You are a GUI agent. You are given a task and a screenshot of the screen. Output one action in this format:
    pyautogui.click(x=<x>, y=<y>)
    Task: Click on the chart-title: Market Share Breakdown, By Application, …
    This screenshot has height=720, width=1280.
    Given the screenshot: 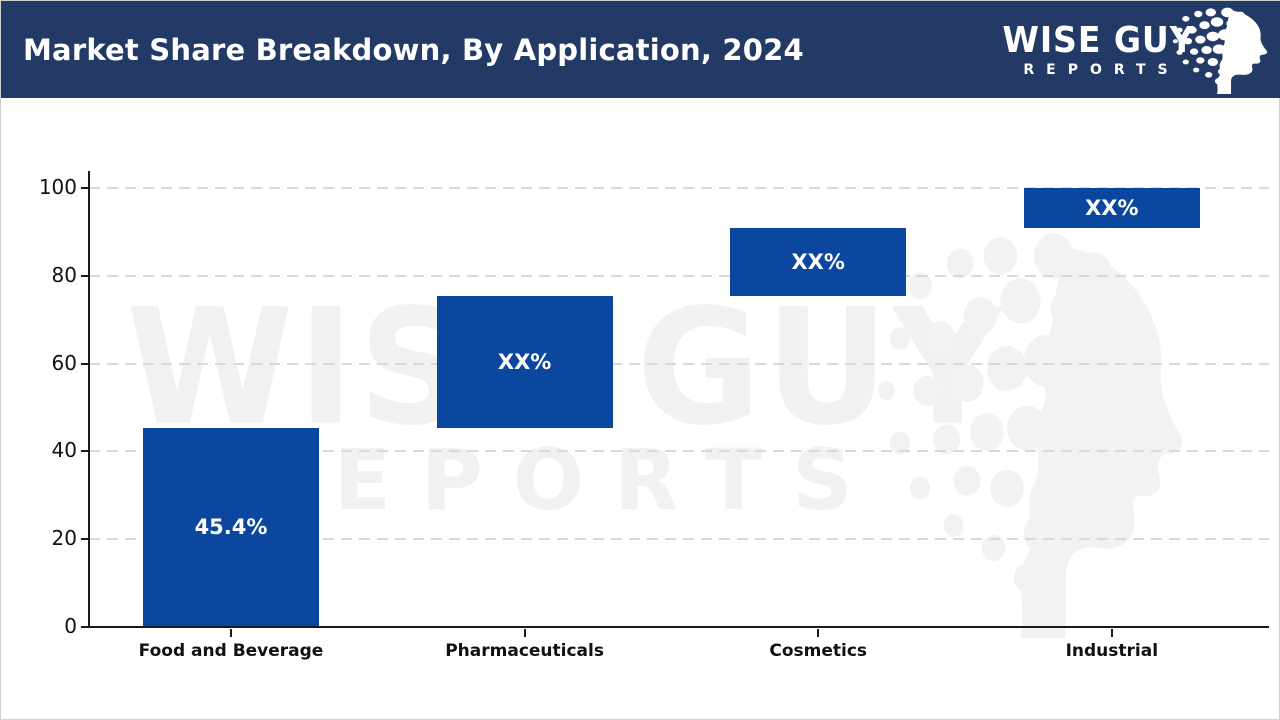 What is the action you would take?
    pyautogui.click(x=413, y=49)
    